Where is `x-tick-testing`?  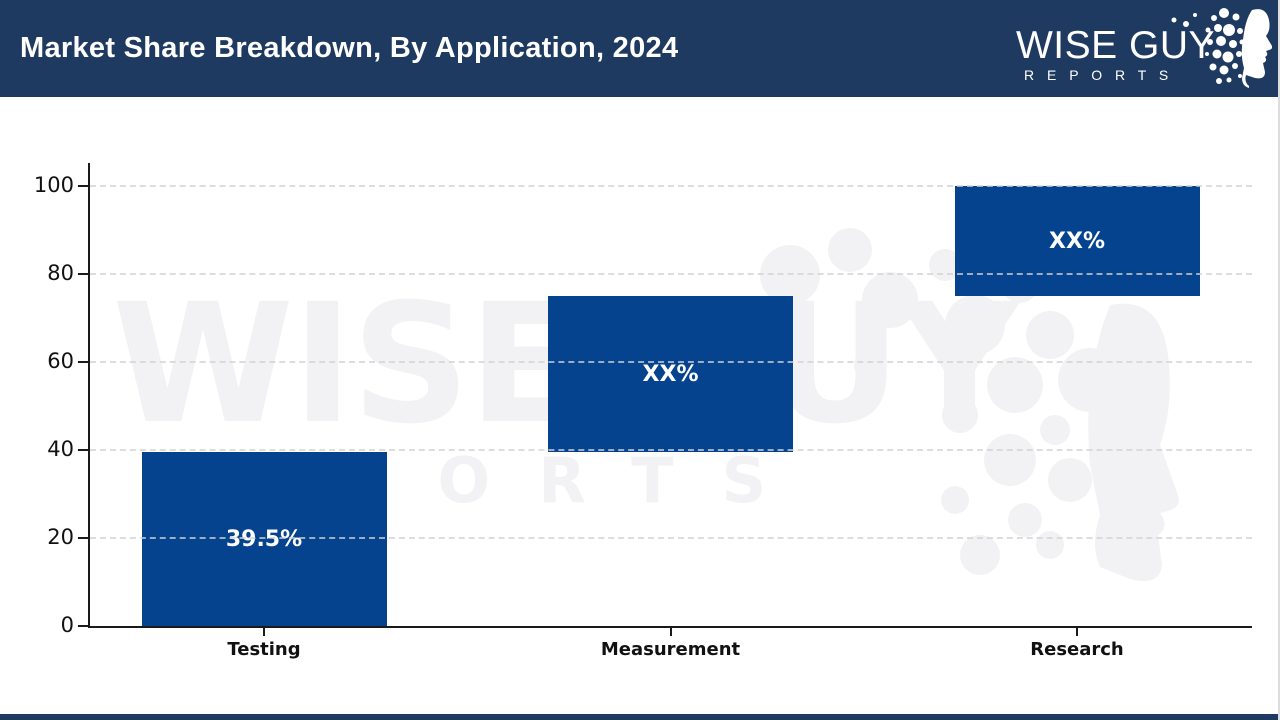
x-tick-testing is located at coordinates (264, 631).